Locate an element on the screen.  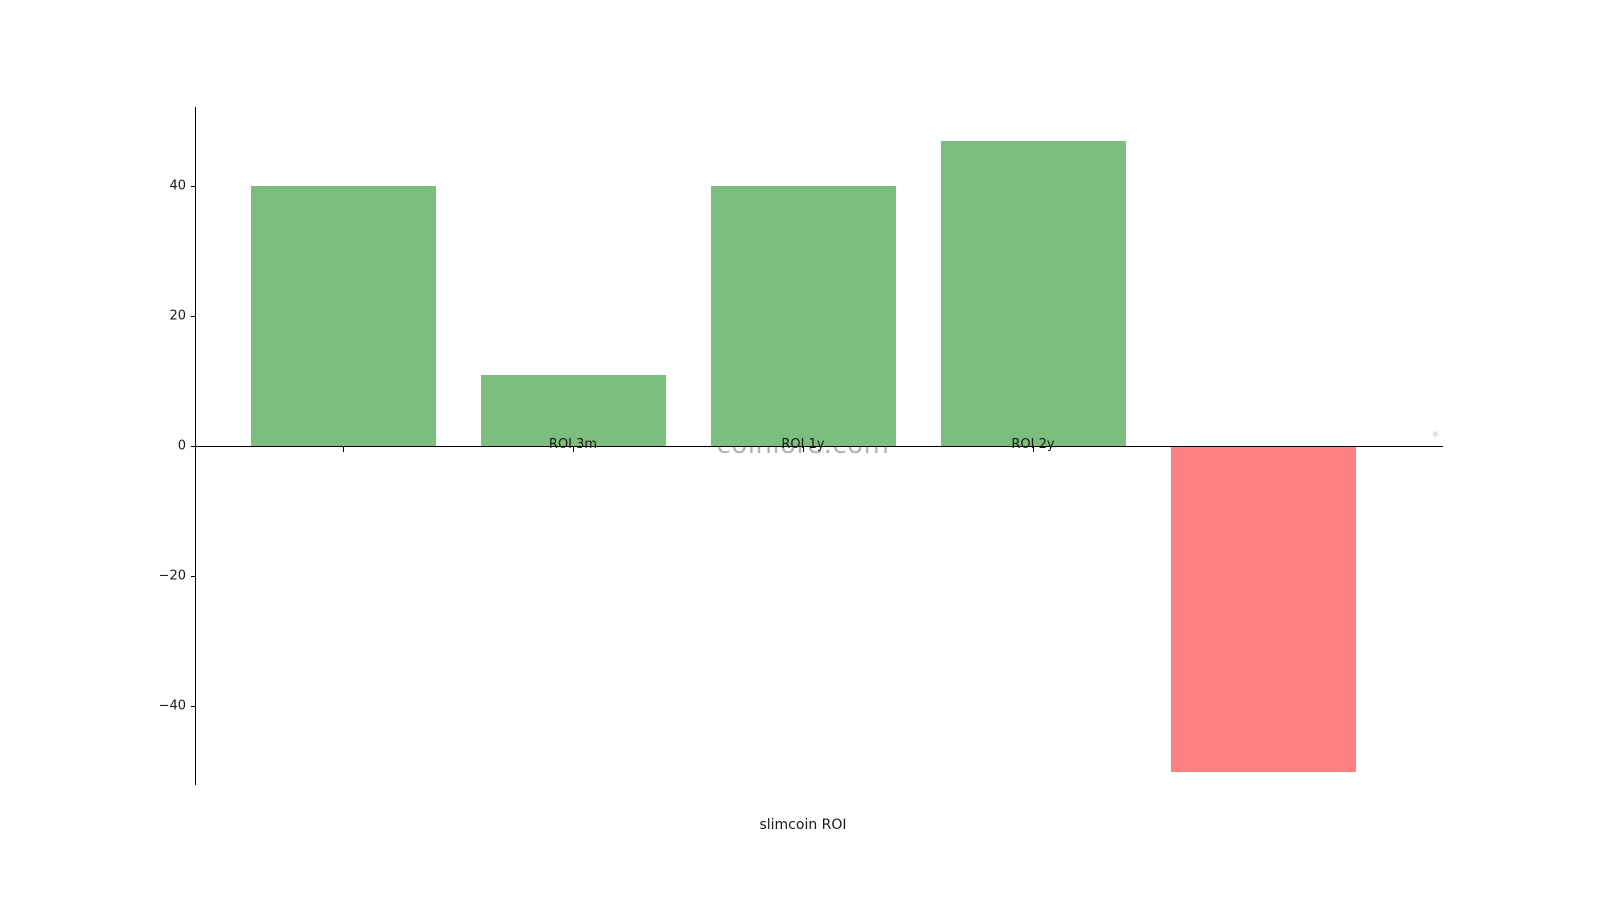
x-tick-label: ROI 3m is located at coordinates (573, 444).